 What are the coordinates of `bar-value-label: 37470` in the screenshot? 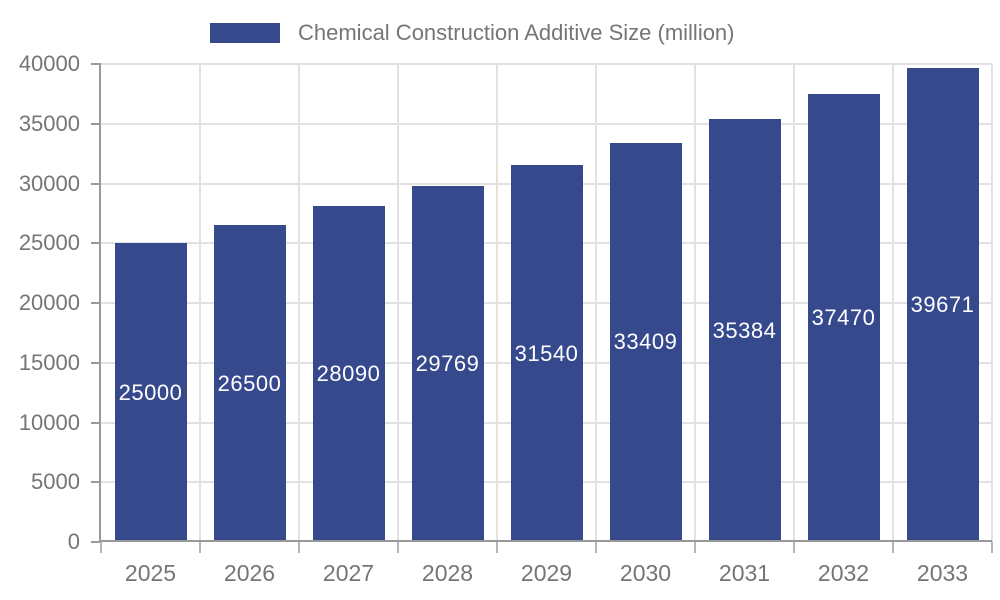 It's located at (843, 318).